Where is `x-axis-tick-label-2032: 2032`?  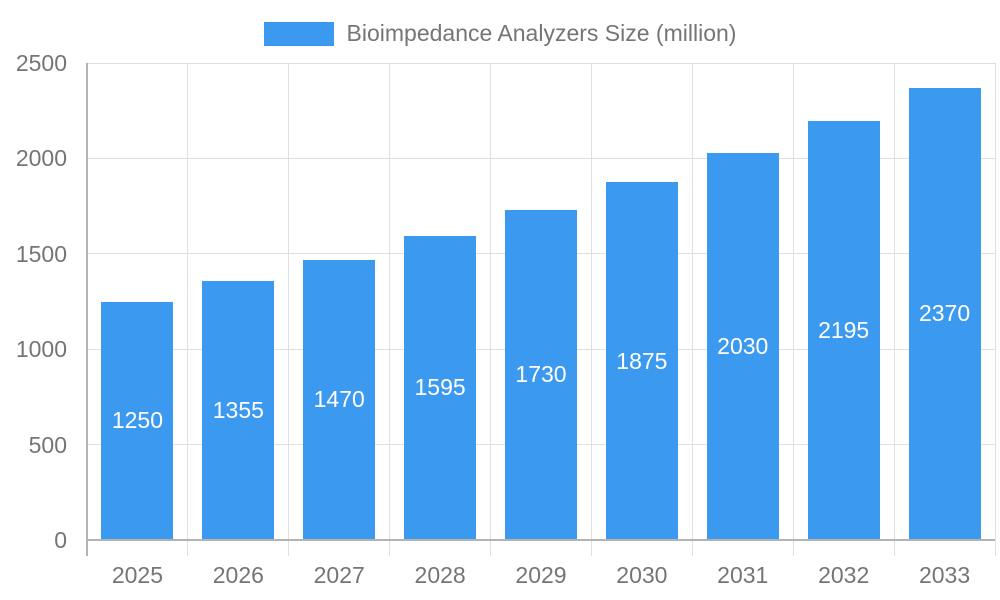
x-axis-tick-label-2032: 2032 is located at coordinates (844, 575).